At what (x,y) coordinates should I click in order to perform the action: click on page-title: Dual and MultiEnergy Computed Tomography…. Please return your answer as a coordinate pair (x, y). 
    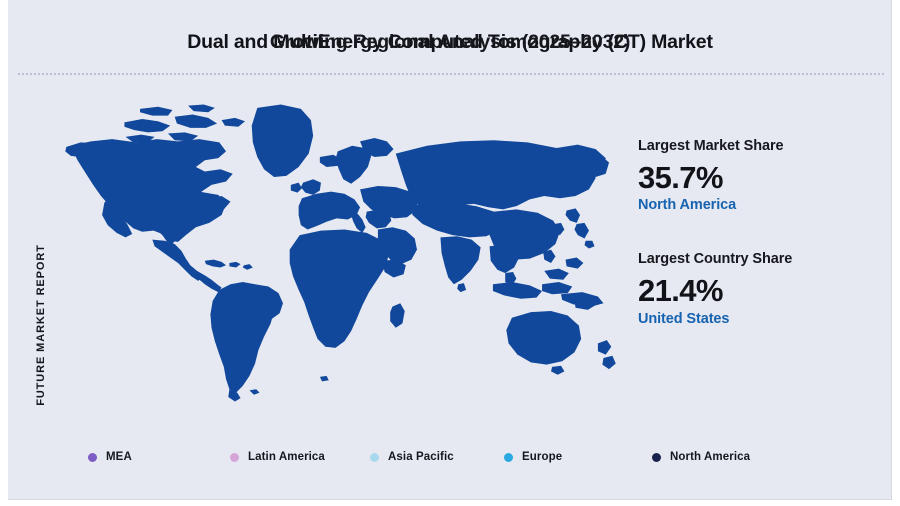
    Looking at the image, I should click on (450, 51).